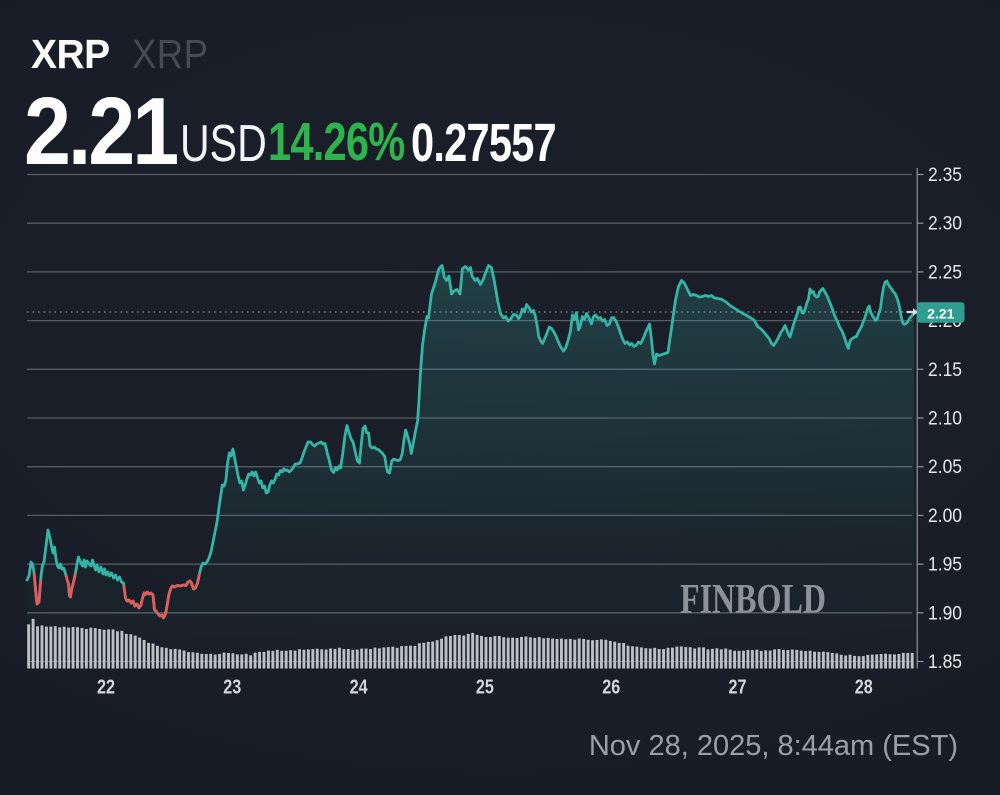 The image size is (1000, 795). What do you see at coordinates (611, 688) in the screenshot?
I see `svg-text: 26` at bounding box center [611, 688].